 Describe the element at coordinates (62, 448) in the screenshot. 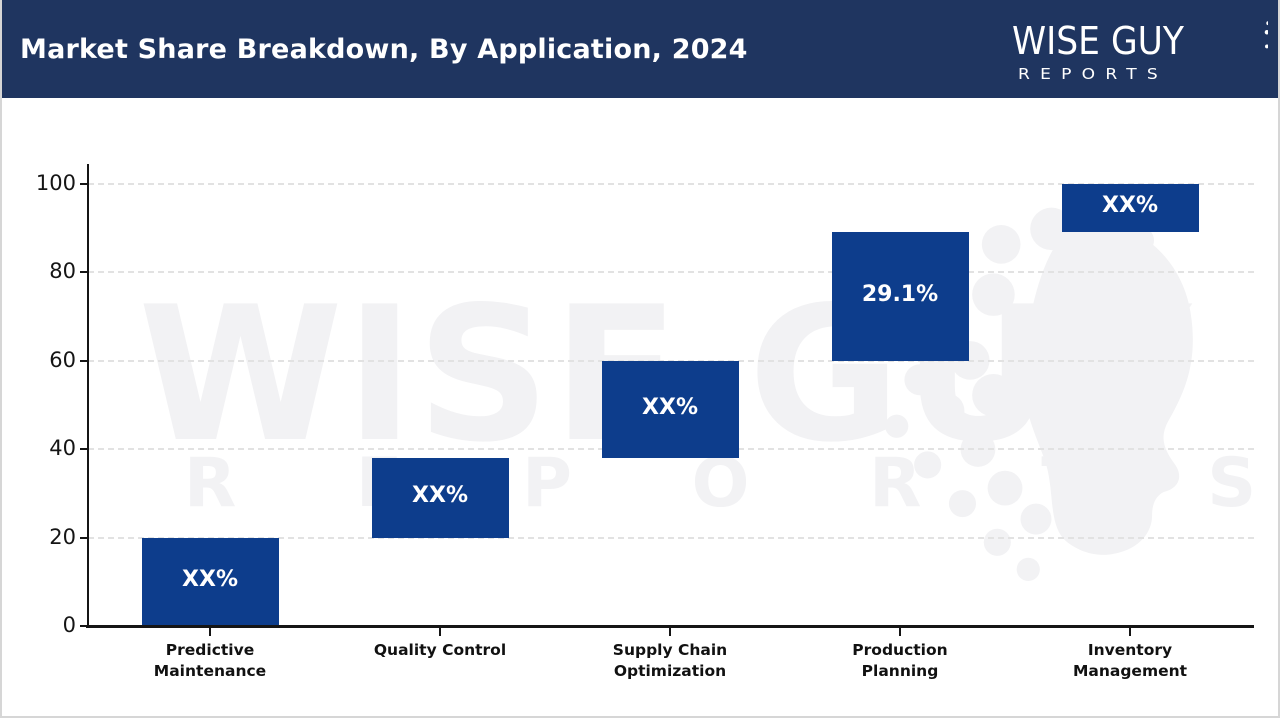

I see `y-tick-label-40: 40` at that location.